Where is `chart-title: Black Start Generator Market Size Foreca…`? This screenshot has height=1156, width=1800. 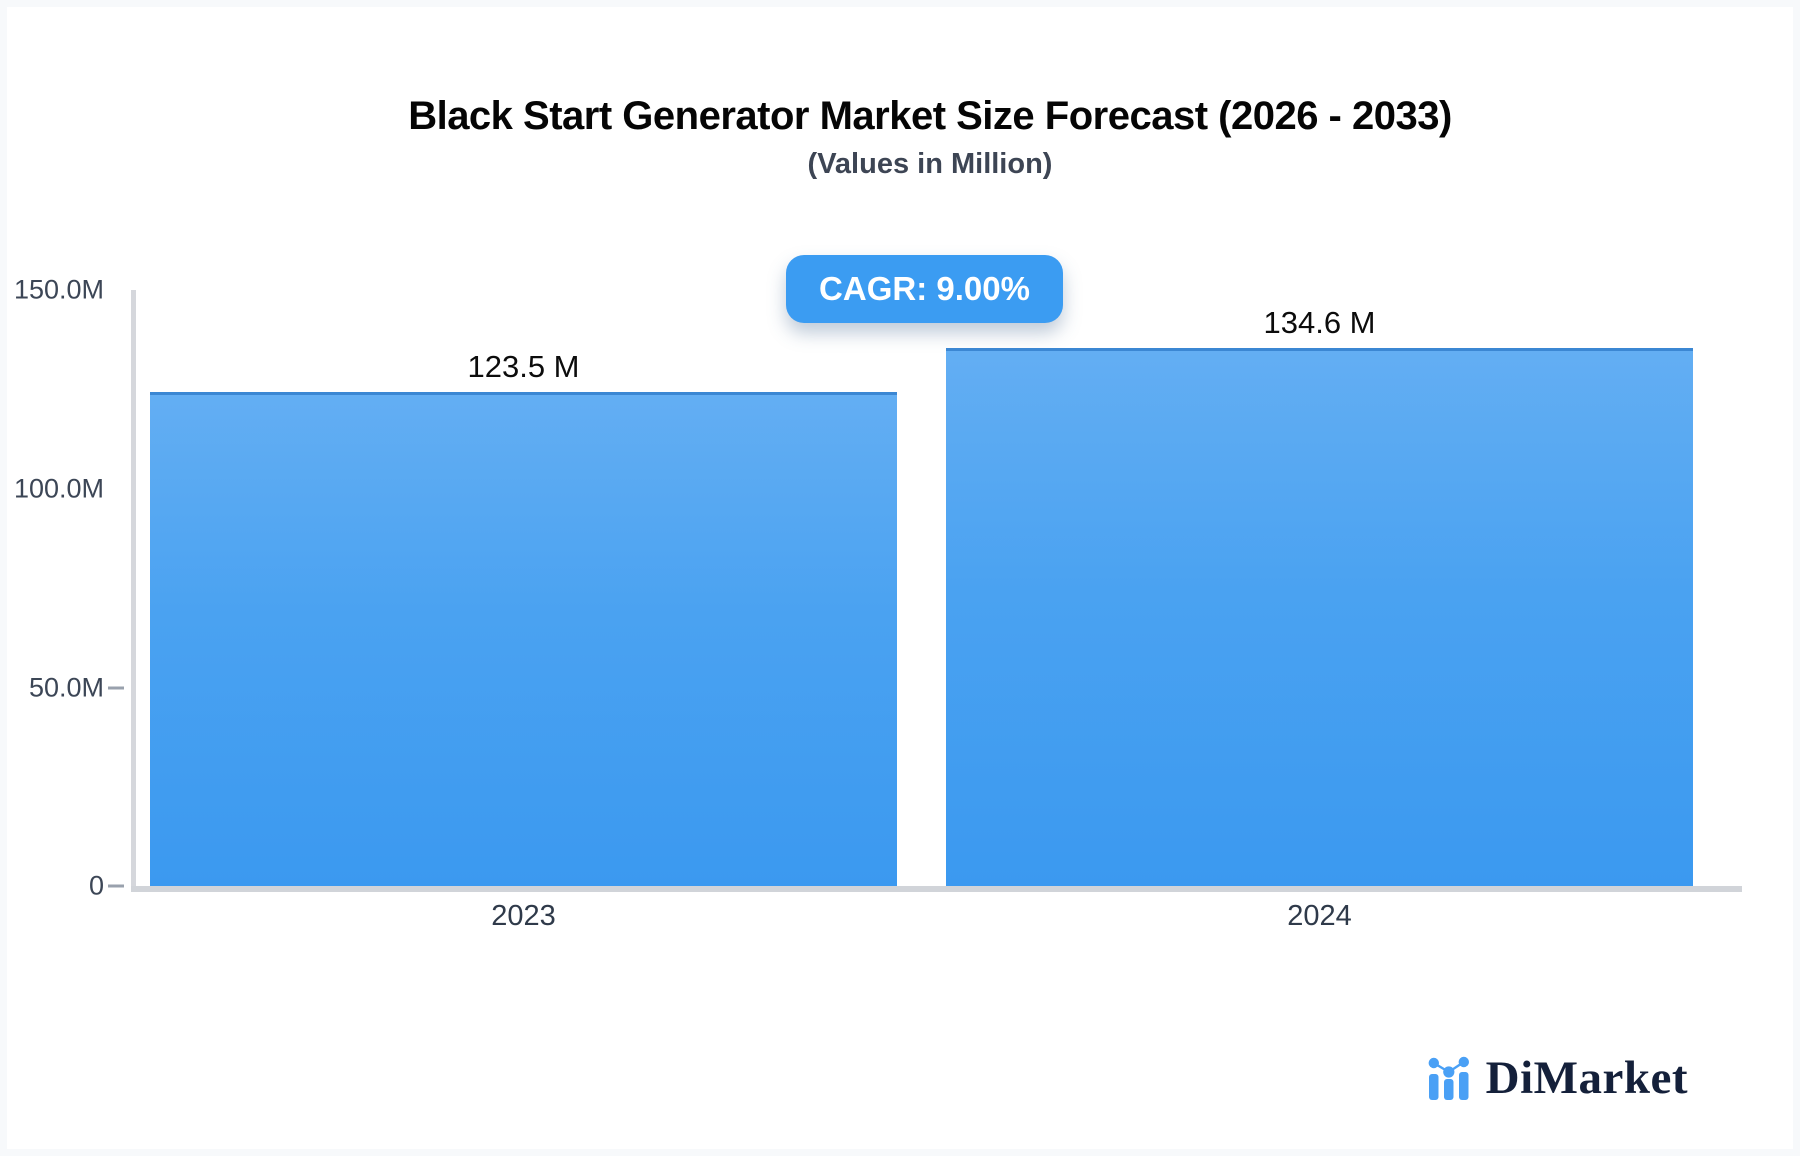
chart-title: Black Start Generator Market Size Foreca… is located at coordinates (930, 116).